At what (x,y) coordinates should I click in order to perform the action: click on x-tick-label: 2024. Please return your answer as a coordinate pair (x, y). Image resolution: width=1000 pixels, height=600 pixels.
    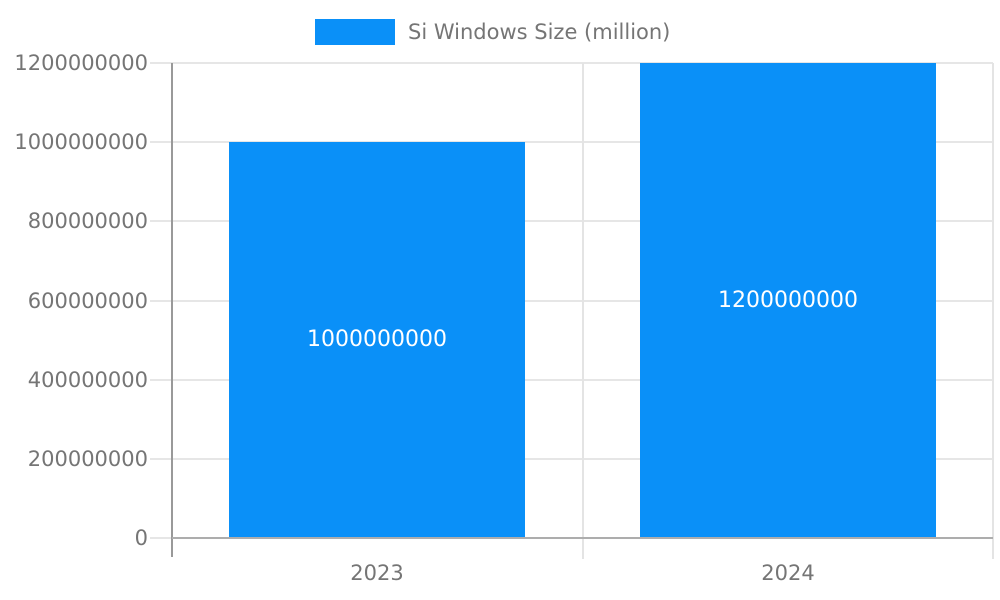
    Looking at the image, I should click on (788, 573).